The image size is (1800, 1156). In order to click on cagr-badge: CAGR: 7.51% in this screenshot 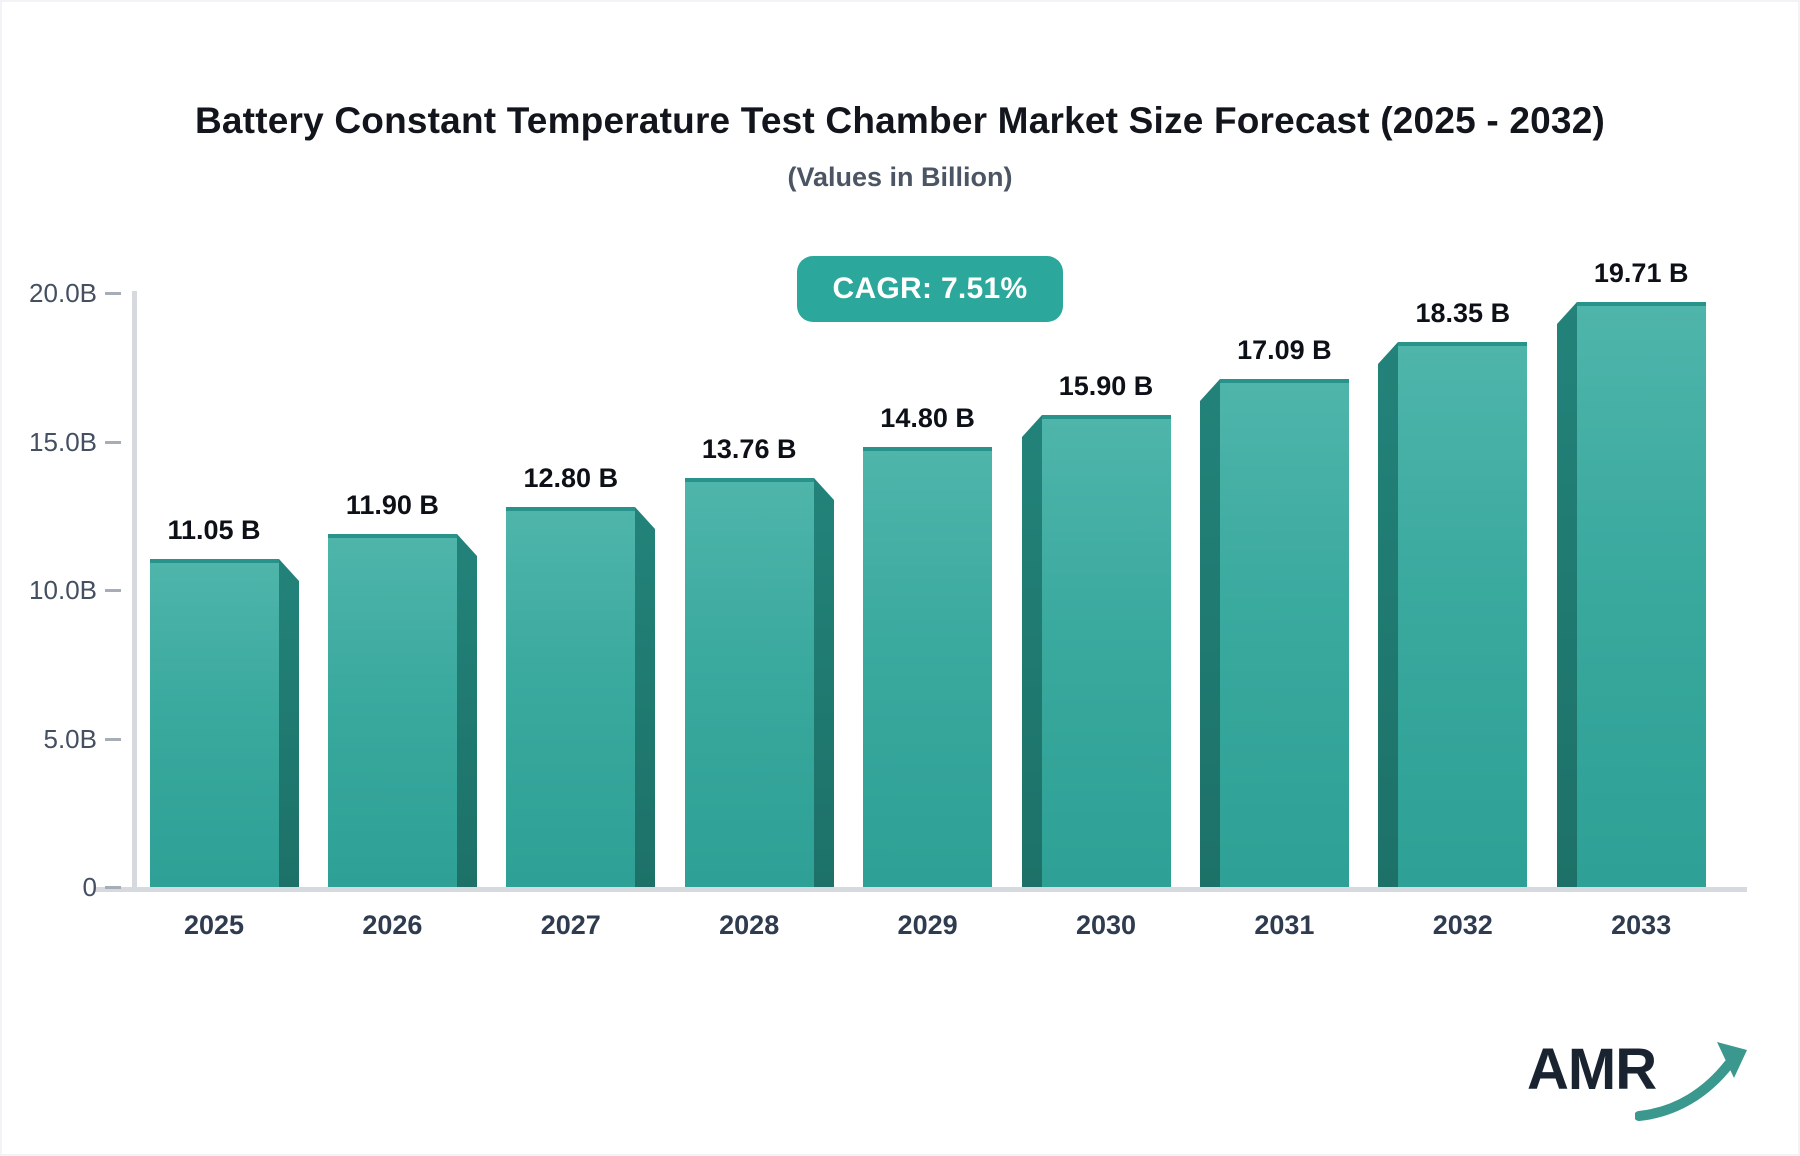, I will do `click(930, 289)`.